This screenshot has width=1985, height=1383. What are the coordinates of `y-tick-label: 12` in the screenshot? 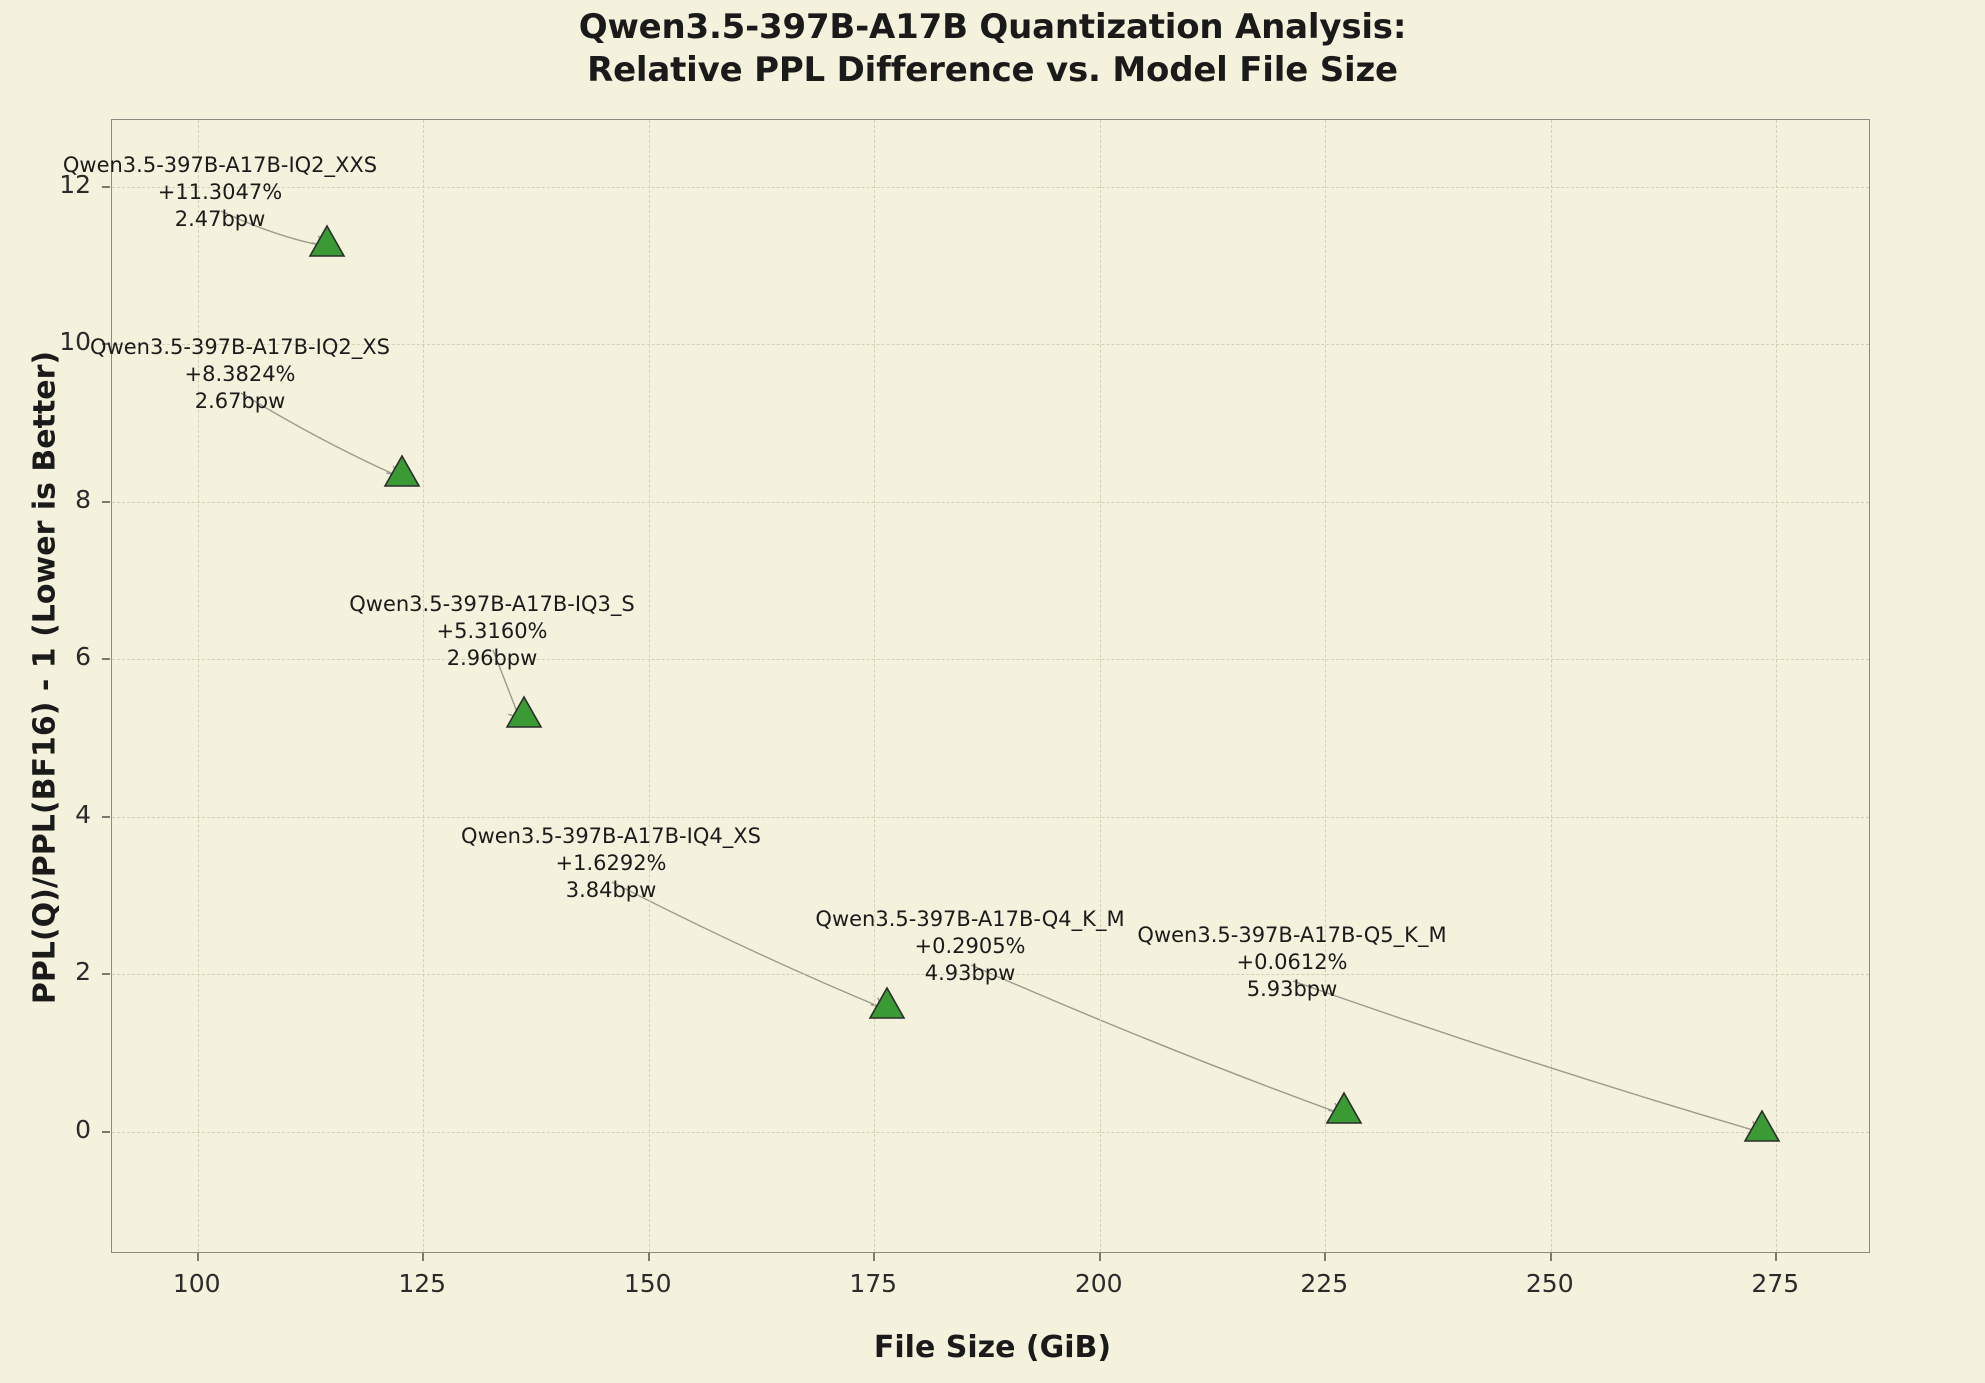 It's located at (75, 184).